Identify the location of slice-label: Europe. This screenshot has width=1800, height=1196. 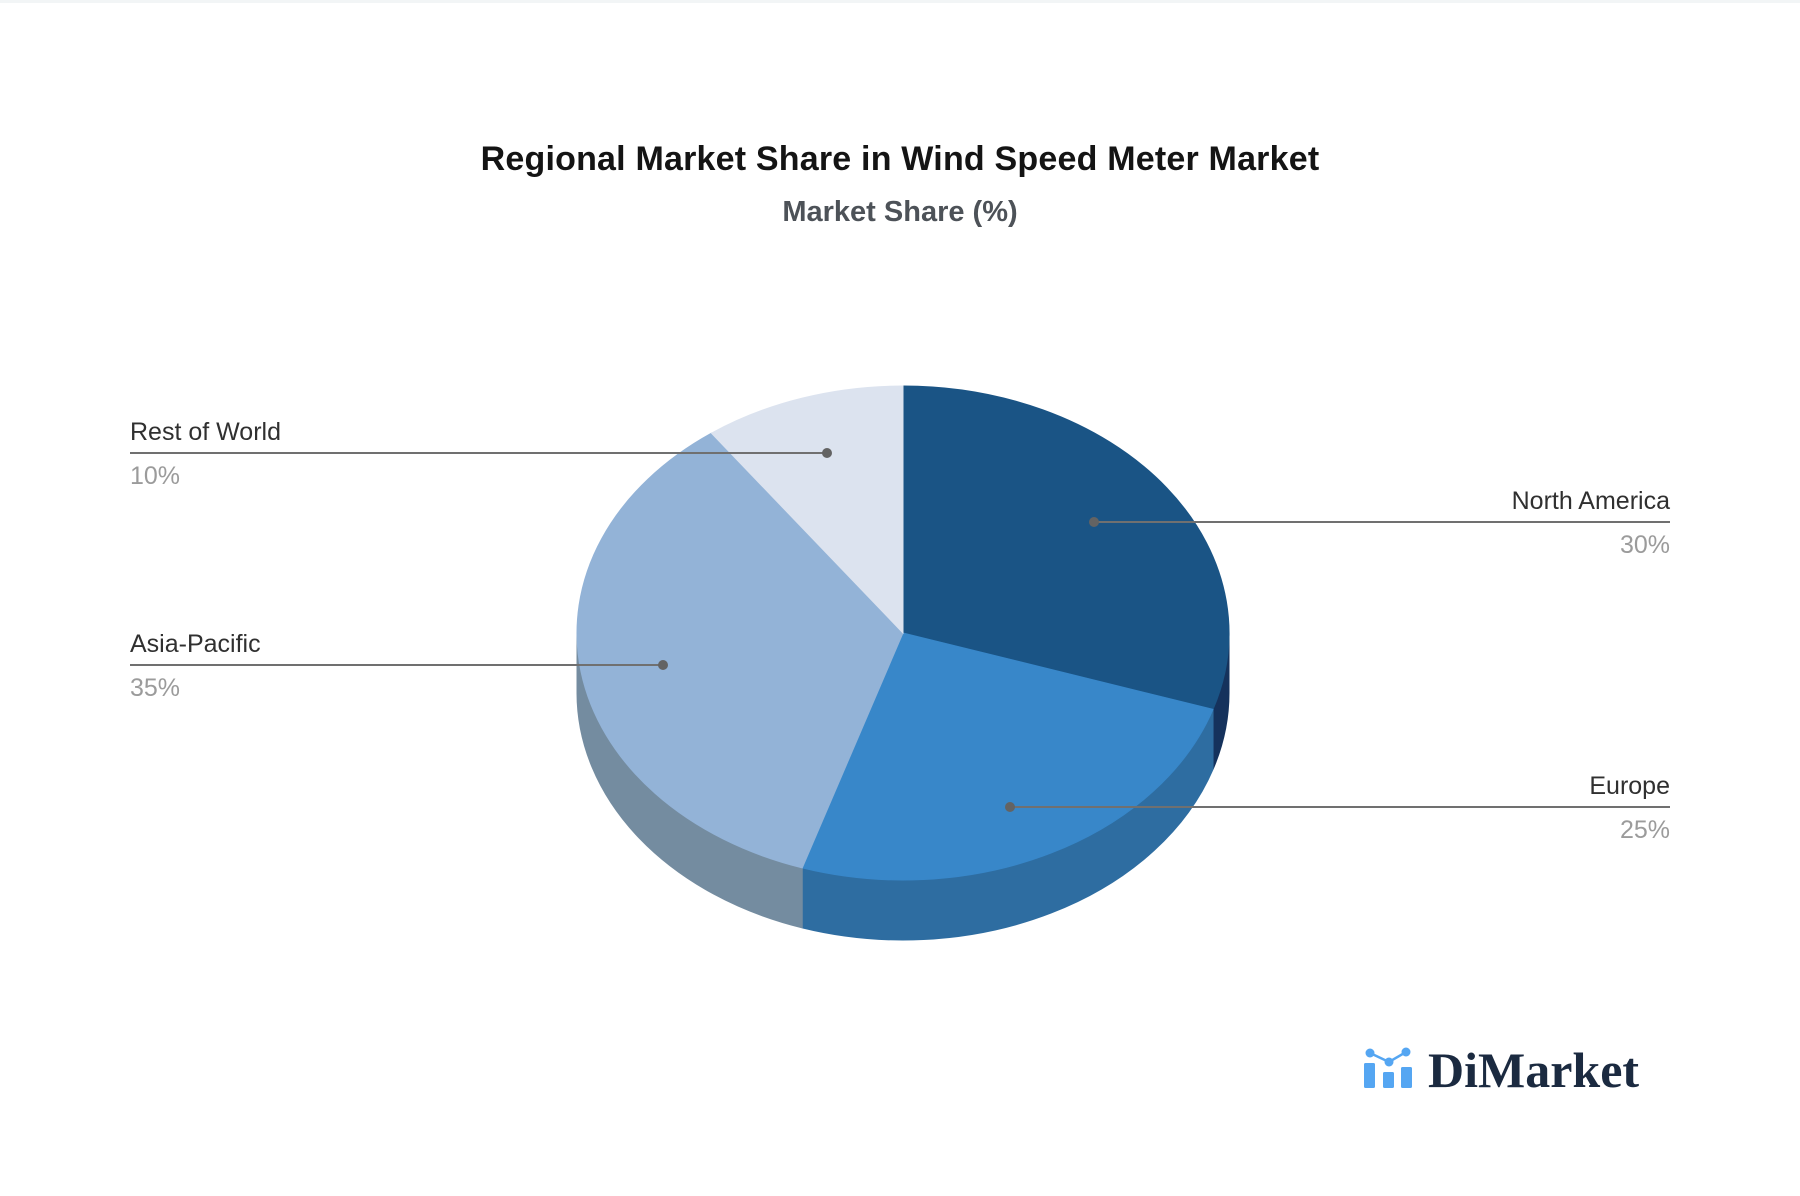
(1629, 786).